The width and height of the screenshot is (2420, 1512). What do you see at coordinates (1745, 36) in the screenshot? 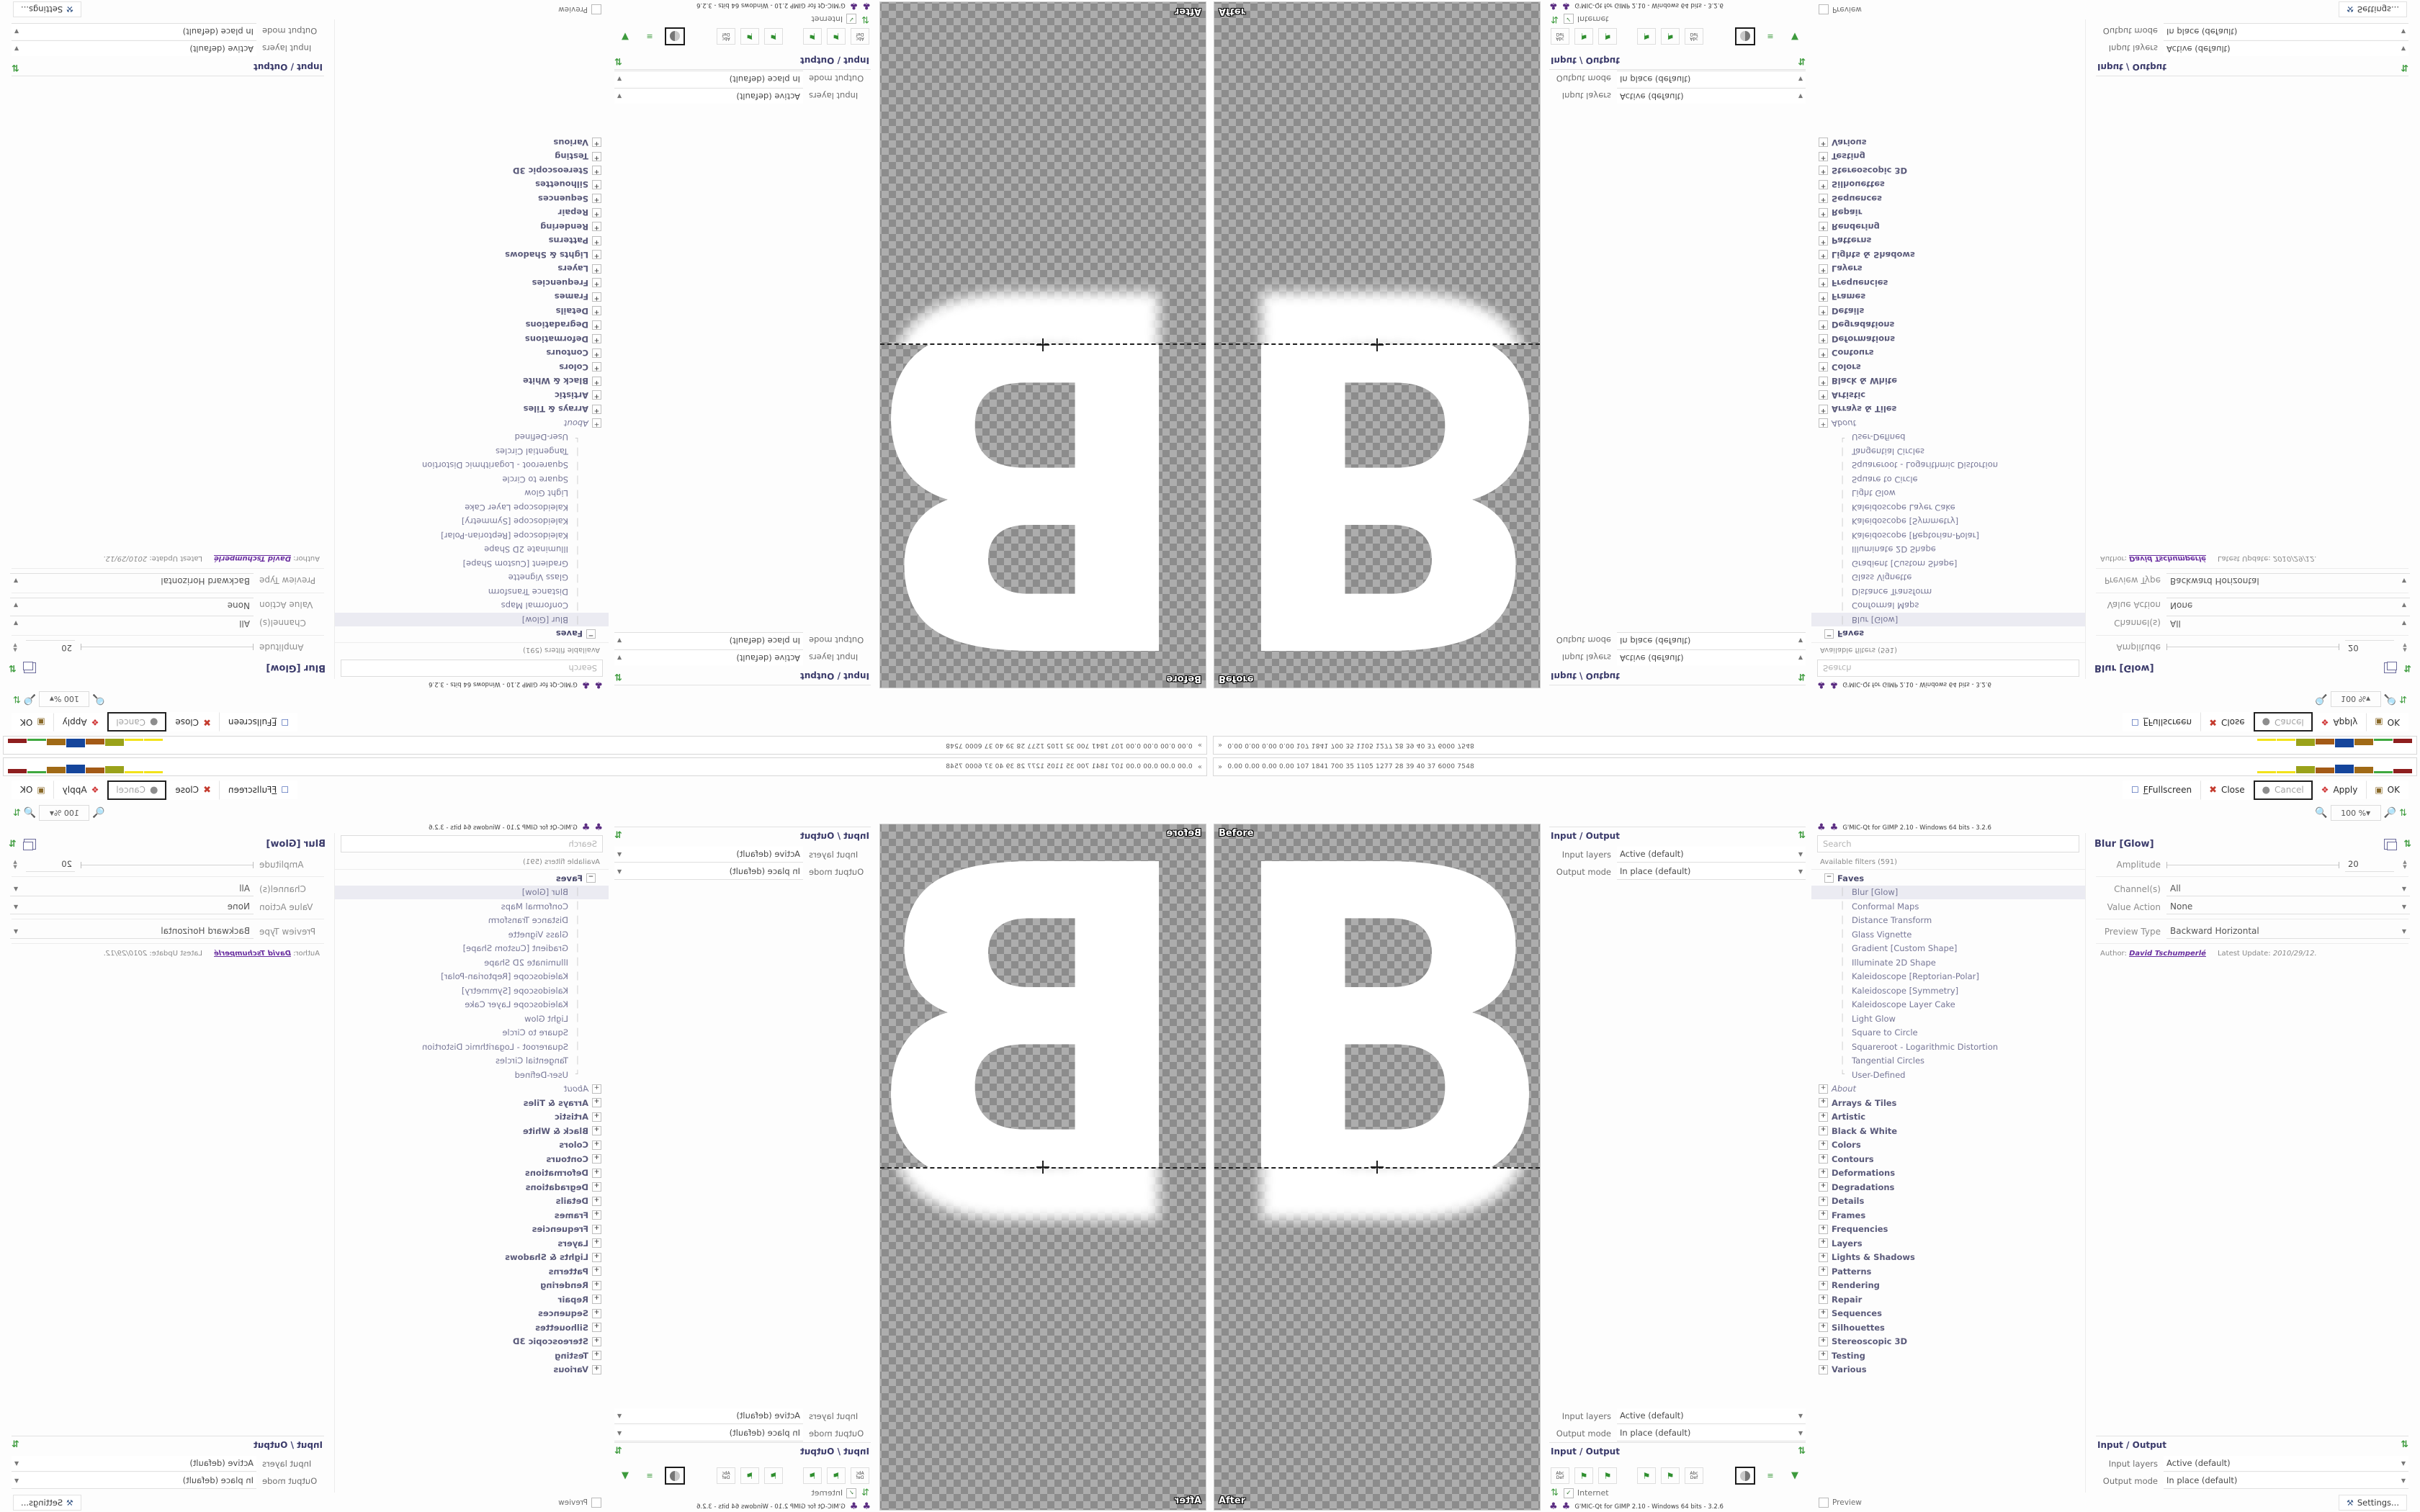
I see `pie-icon` at bounding box center [1745, 36].